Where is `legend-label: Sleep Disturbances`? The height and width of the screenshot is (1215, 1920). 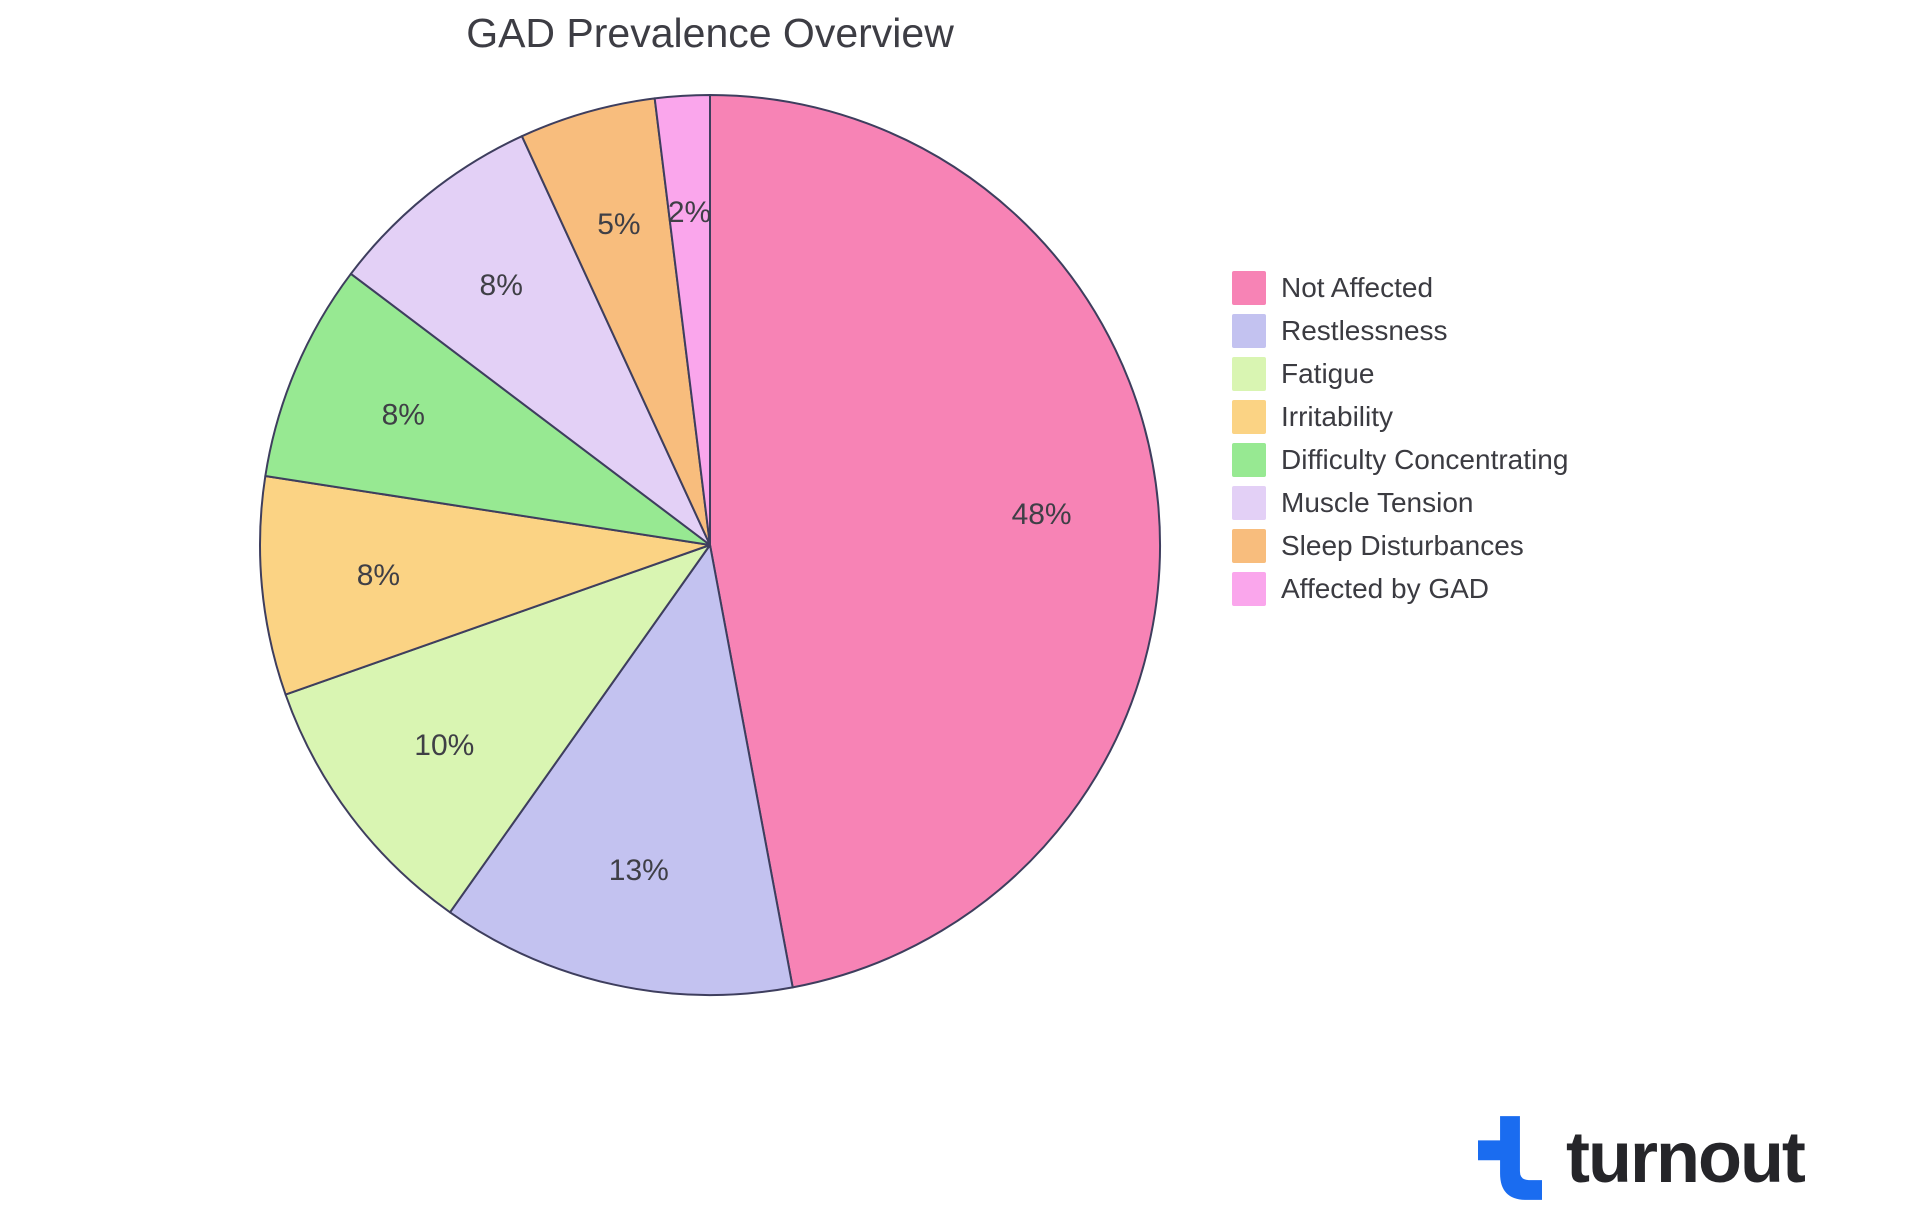
legend-label: Sleep Disturbances is located at coordinates (1402, 545).